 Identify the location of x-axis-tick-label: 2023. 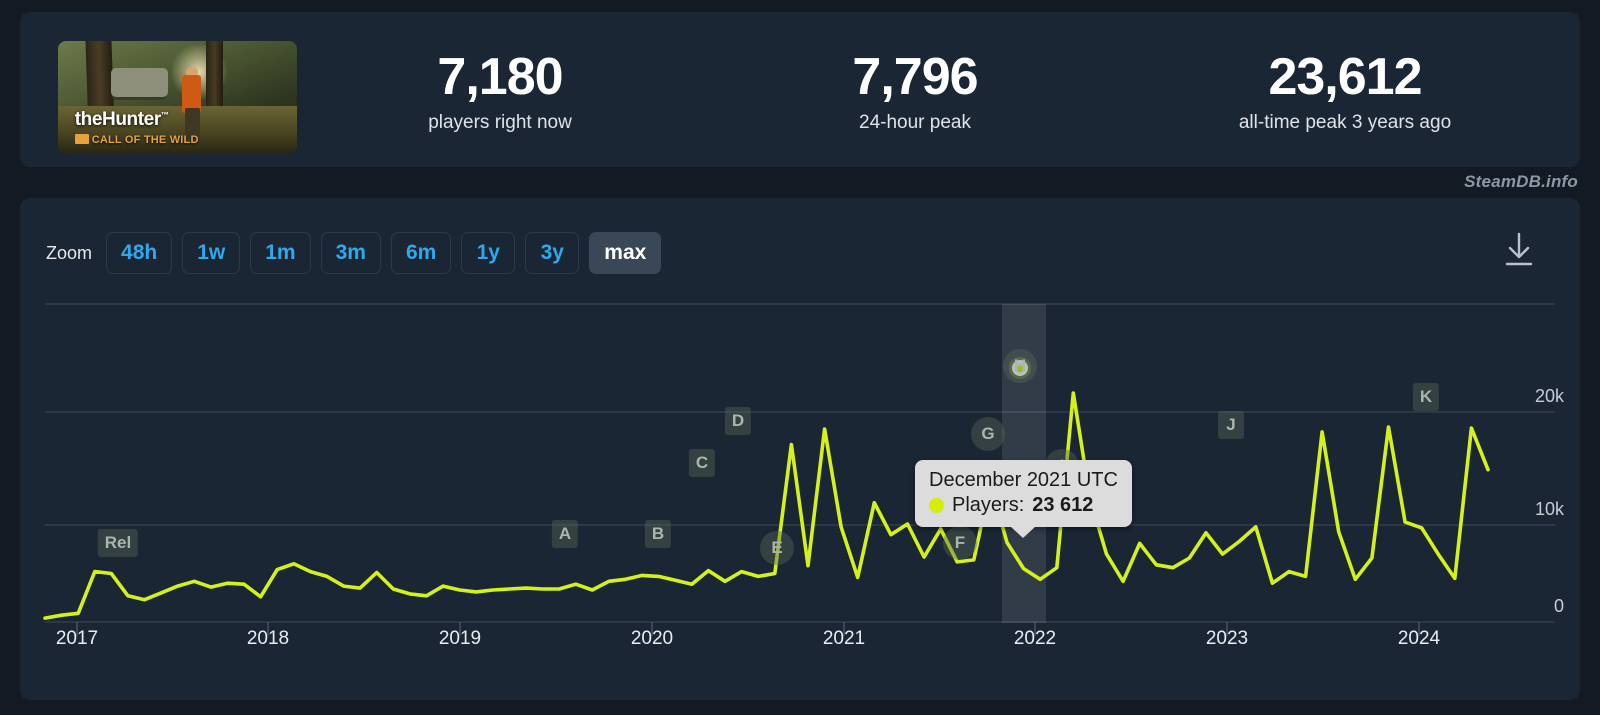
(1227, 638).